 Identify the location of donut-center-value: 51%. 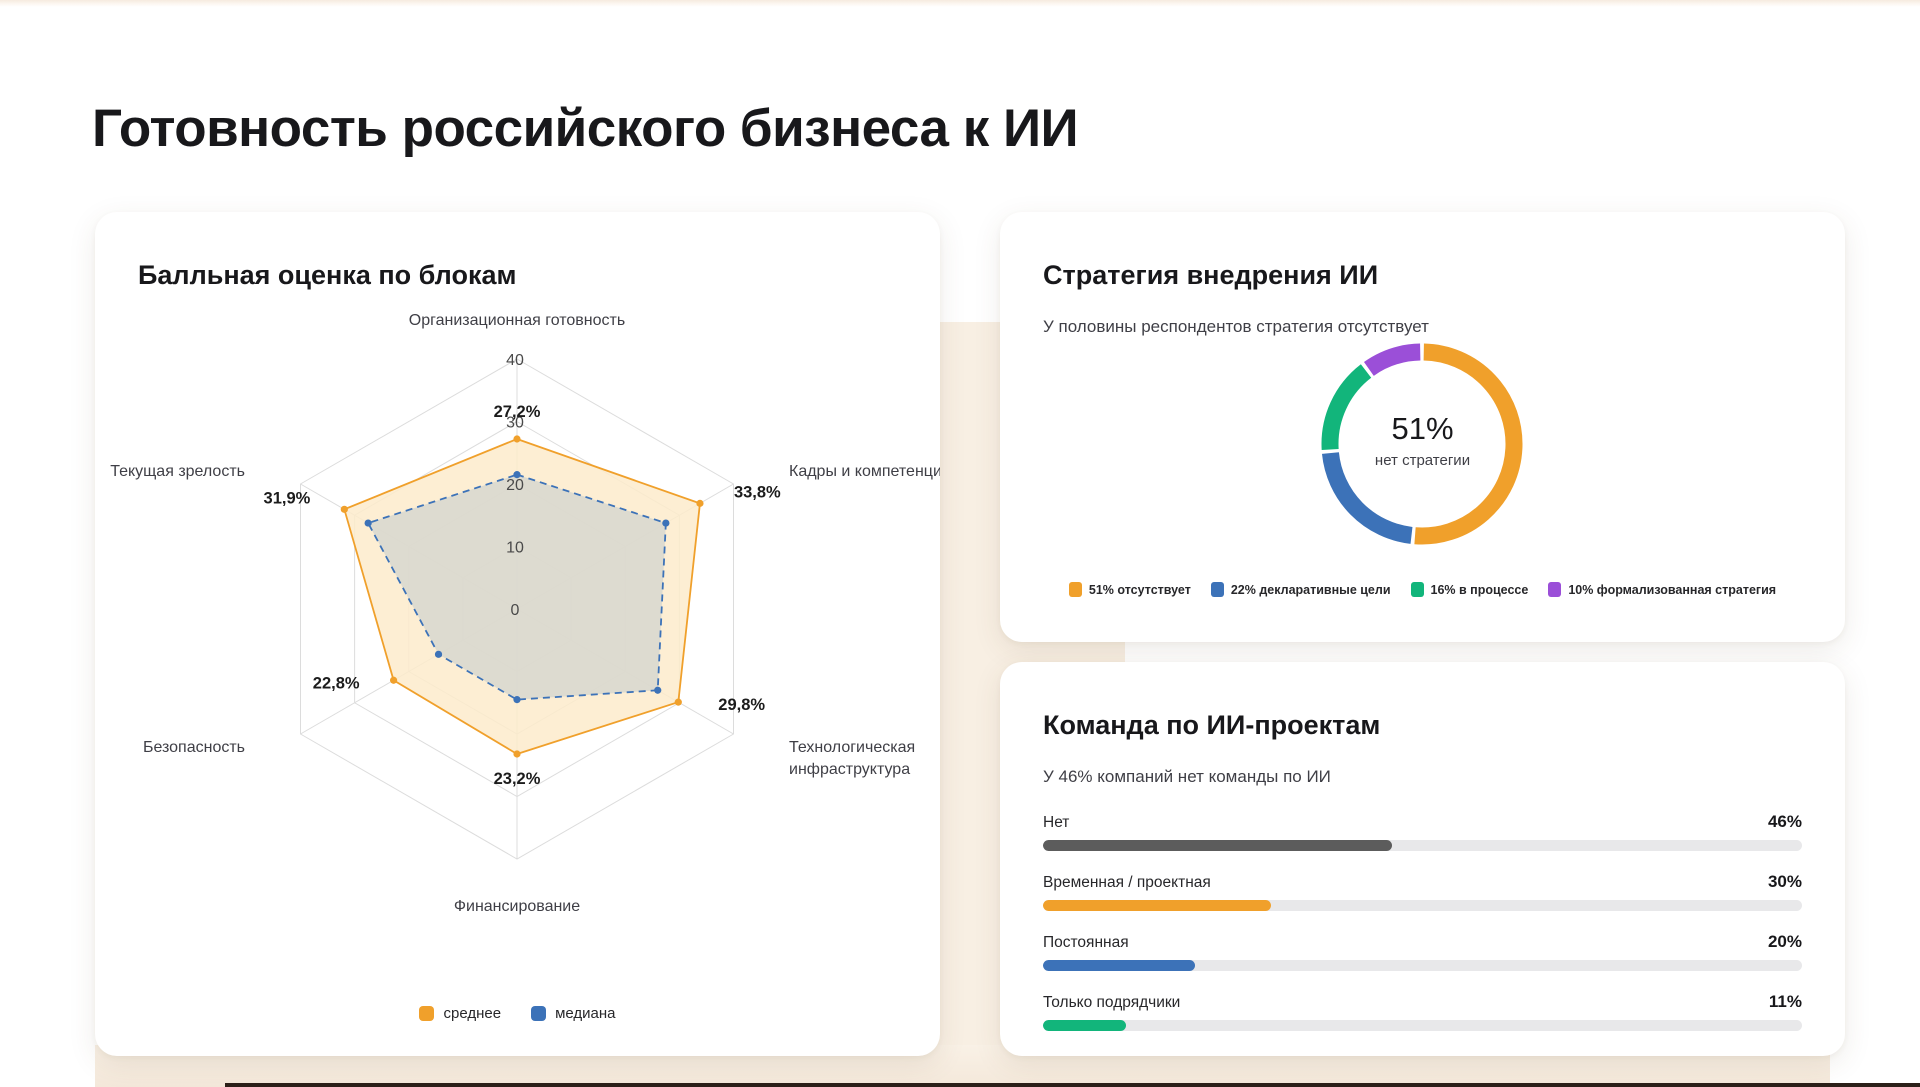
(1422, 428).